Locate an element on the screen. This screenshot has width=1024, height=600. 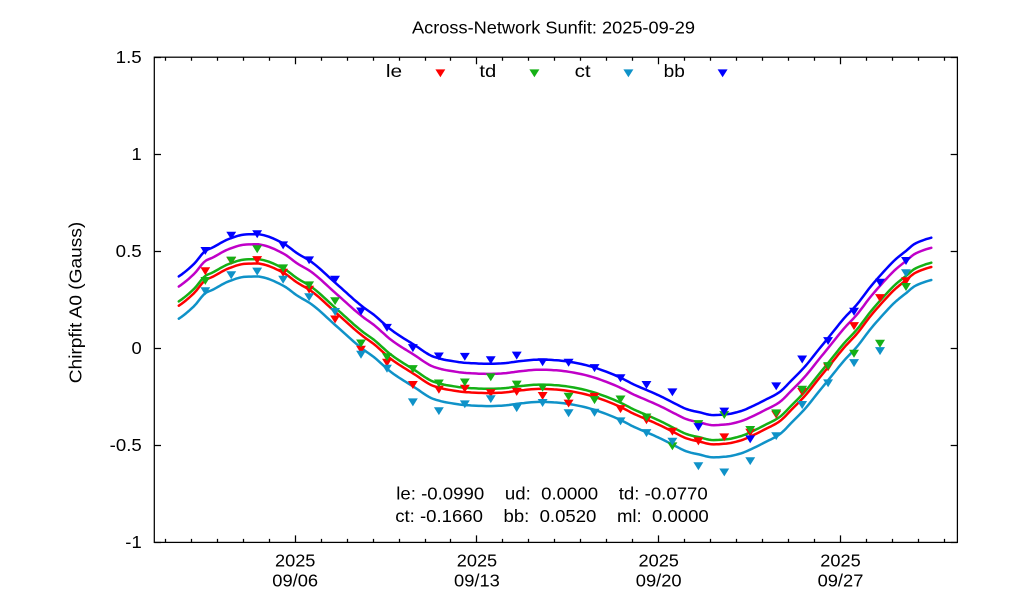
svg-text: 0 is located at coordinates (137, 348).